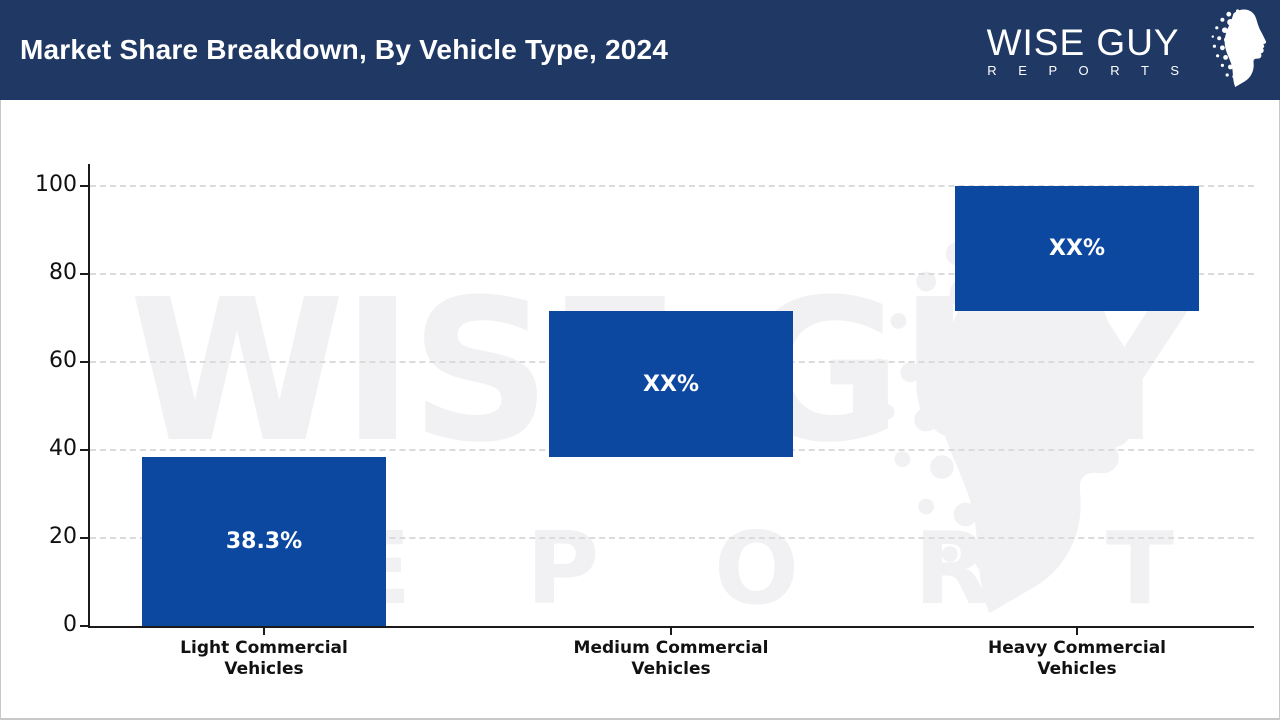  I want to click on brand-logo-text: WISE GUY R E P O R T S, so click(1083, 50).